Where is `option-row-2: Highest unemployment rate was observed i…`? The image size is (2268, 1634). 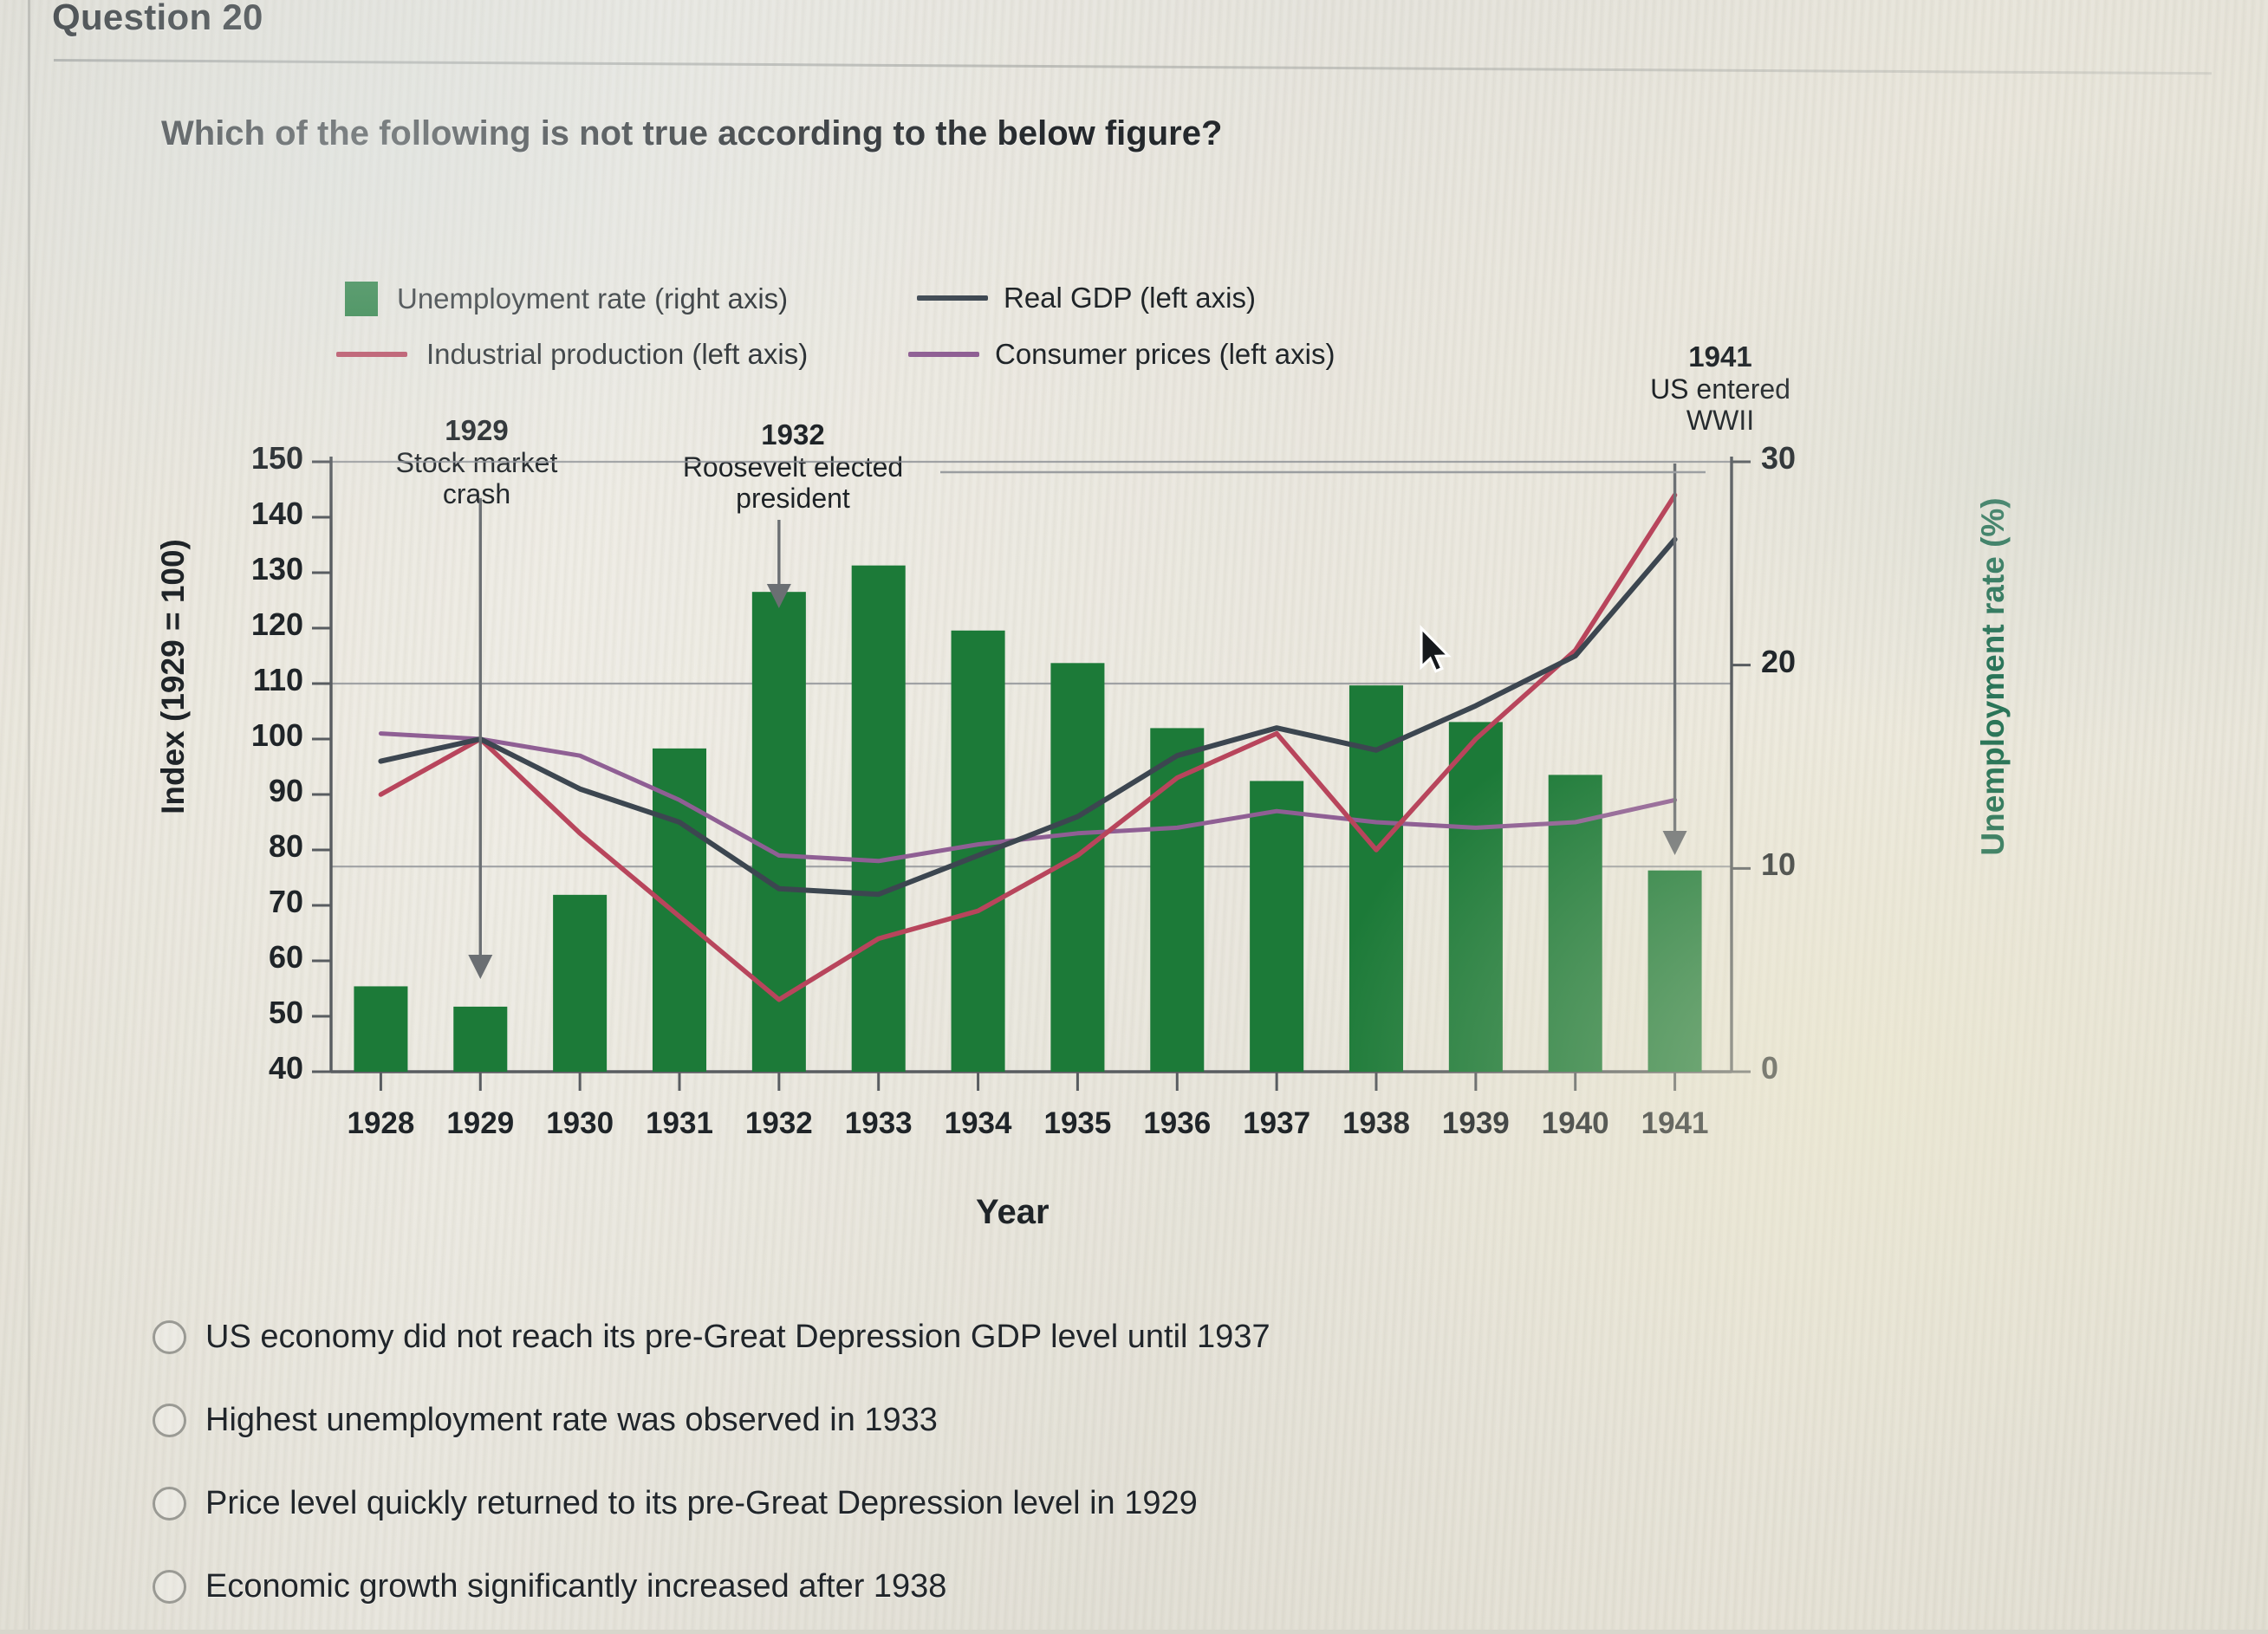
option-row-2: Highest unemployment rate was observed i… is located at coordinates (545, 1420).